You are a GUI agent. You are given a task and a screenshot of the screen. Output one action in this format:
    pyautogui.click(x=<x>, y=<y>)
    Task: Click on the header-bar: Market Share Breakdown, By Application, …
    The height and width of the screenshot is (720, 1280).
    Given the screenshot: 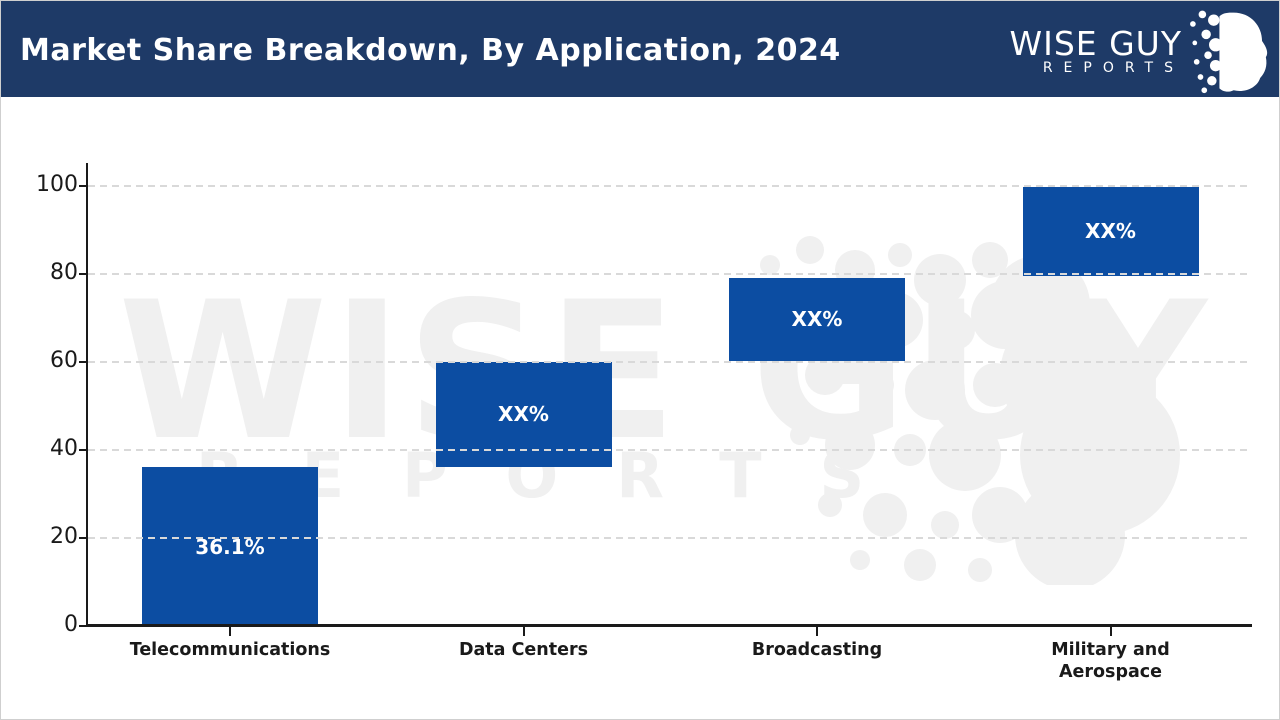 What is the action you would take?
    pyautogui.click(x=640, y=48)
    